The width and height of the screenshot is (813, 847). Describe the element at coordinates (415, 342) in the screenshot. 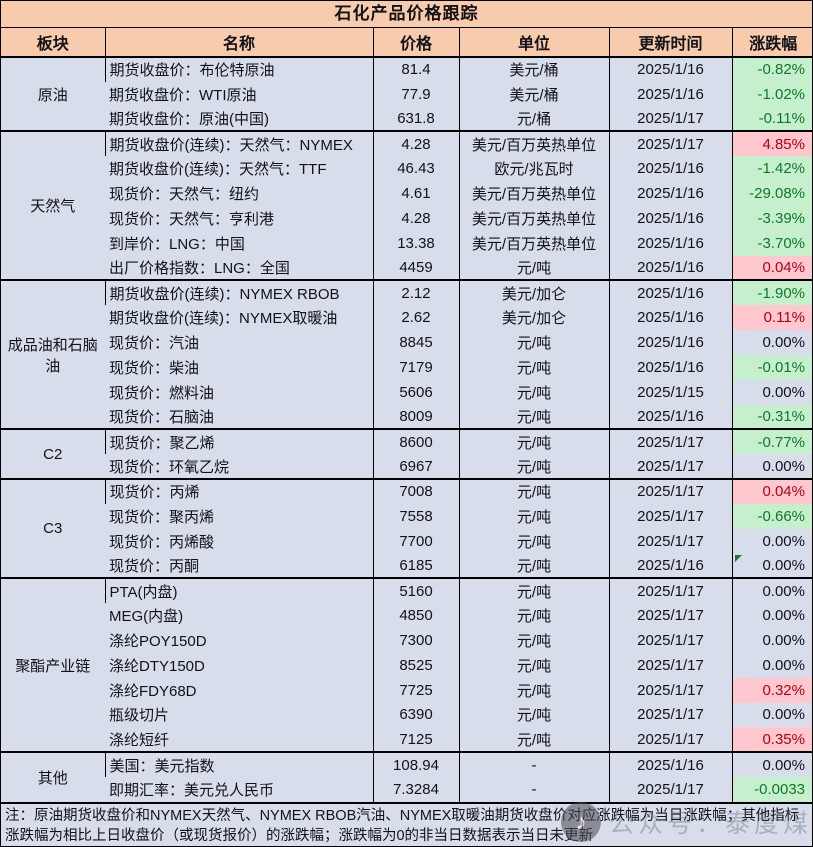

I see `cell-price: 8845` at that location.